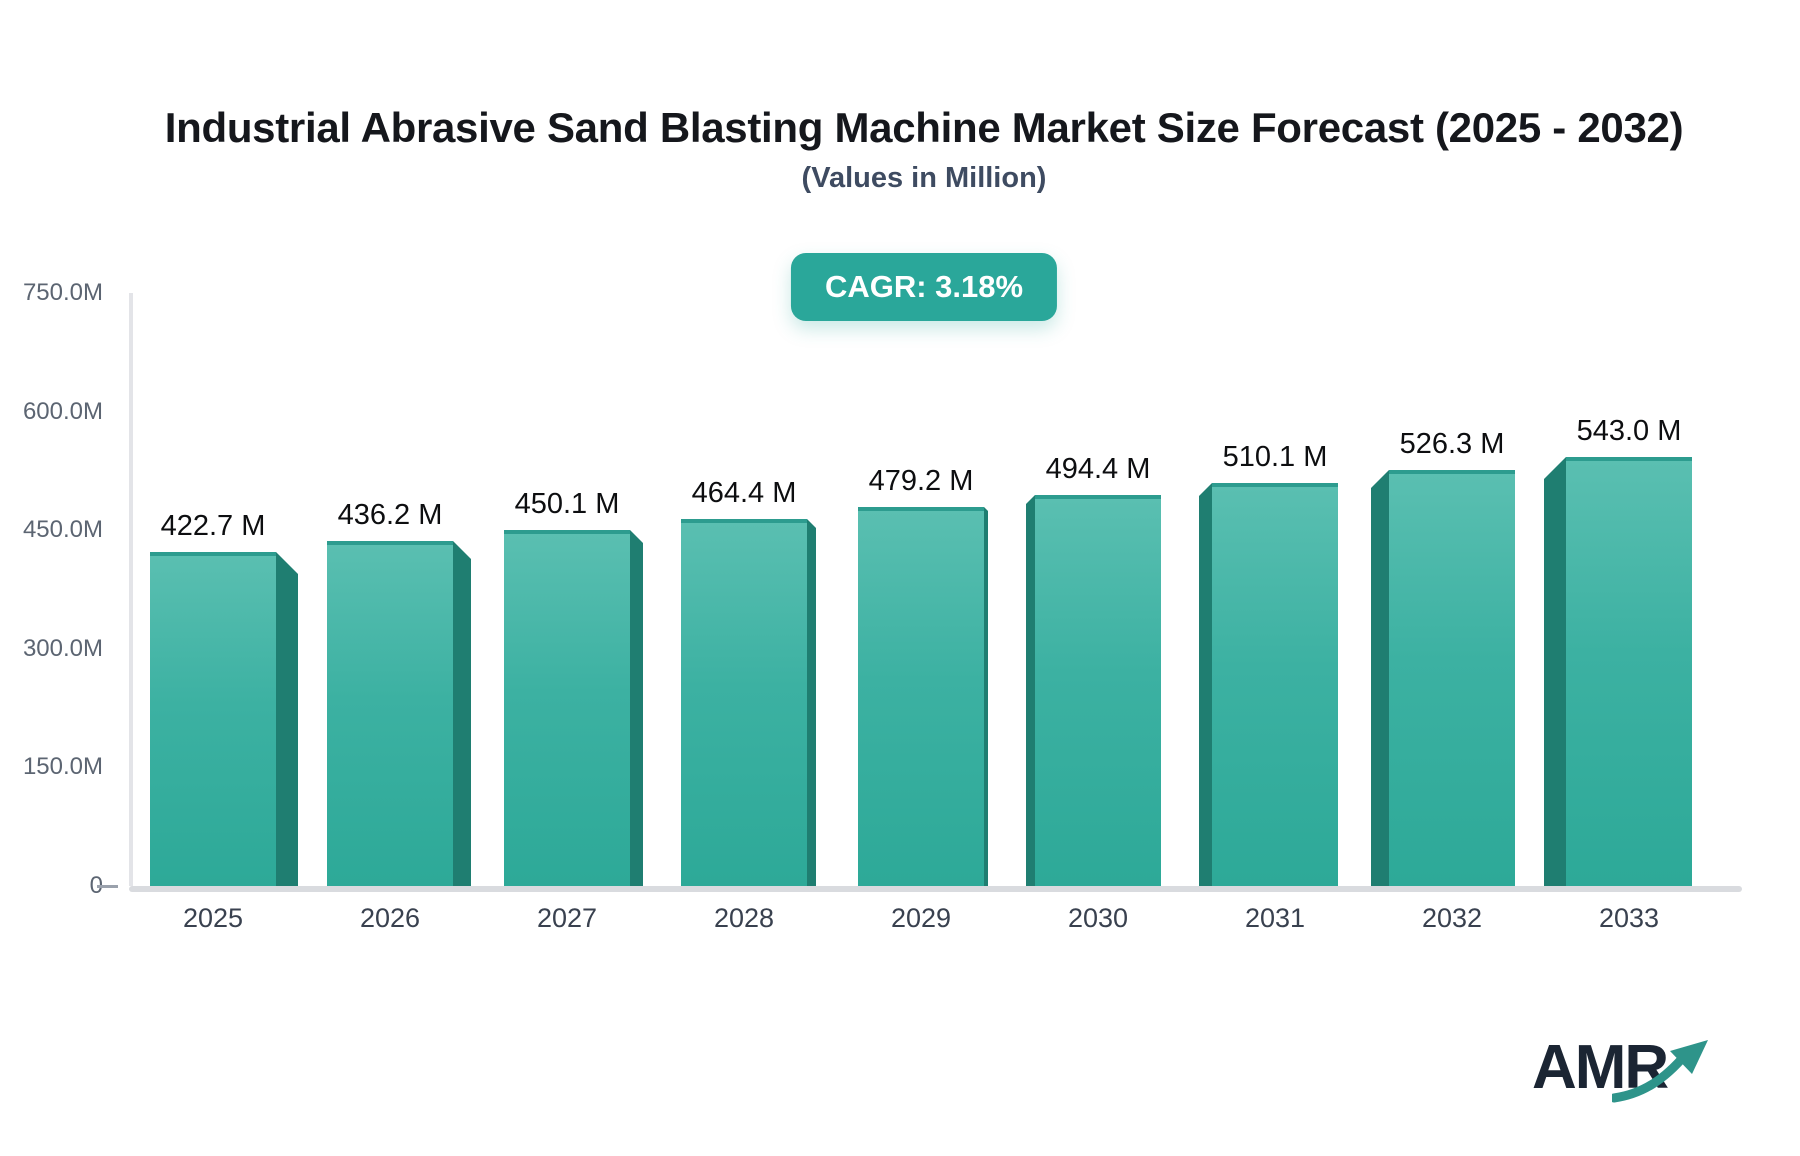 The height and width of the screenshot is (1156, 1800). What do you see at coordinates (744, 918) in the screenshot?
I see `x-tick-label-2028: 2028` at bounding box center [744, 918].